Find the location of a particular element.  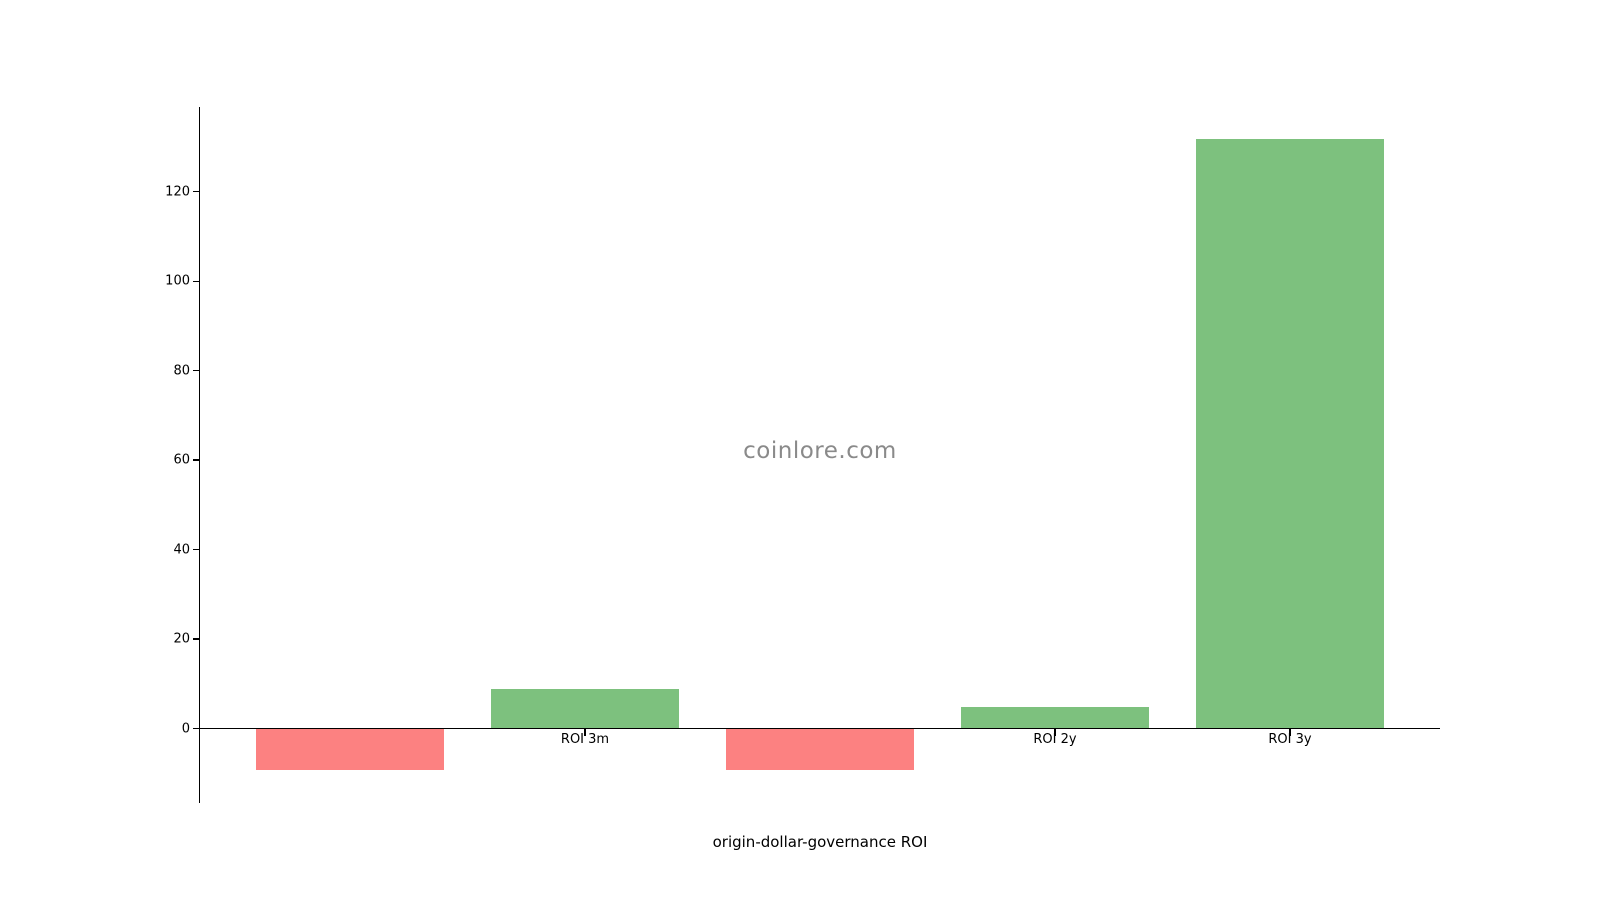

y-tick-label: 120 is located at coordinates (177, 192).